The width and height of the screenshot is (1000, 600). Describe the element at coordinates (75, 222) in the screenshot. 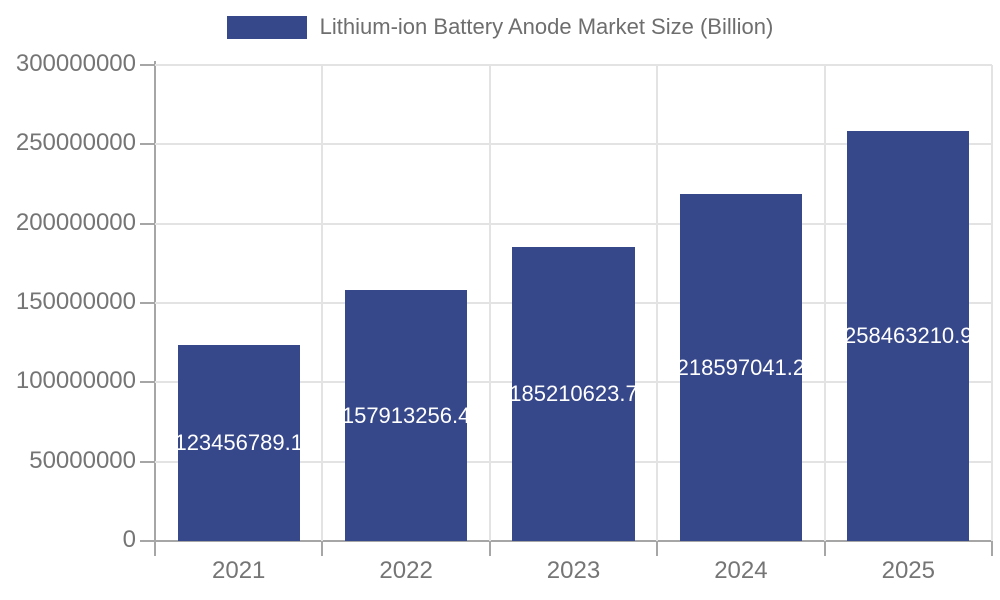

I see `y-tick-label: 200000000` at that location.